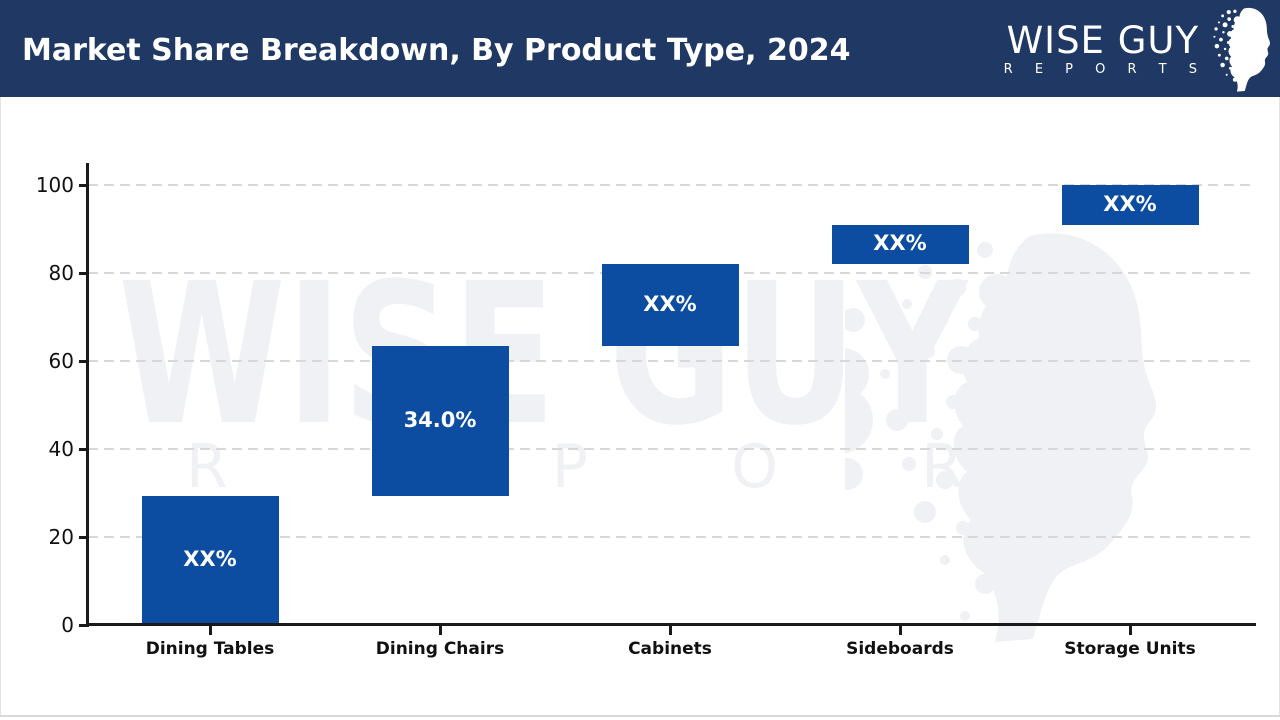 The width and height of the screenshot is (1280, 720). What do you see at coordinates (87, 395) in the screenshot?
I see `y-axis-line` at bounding box center [87, 395].